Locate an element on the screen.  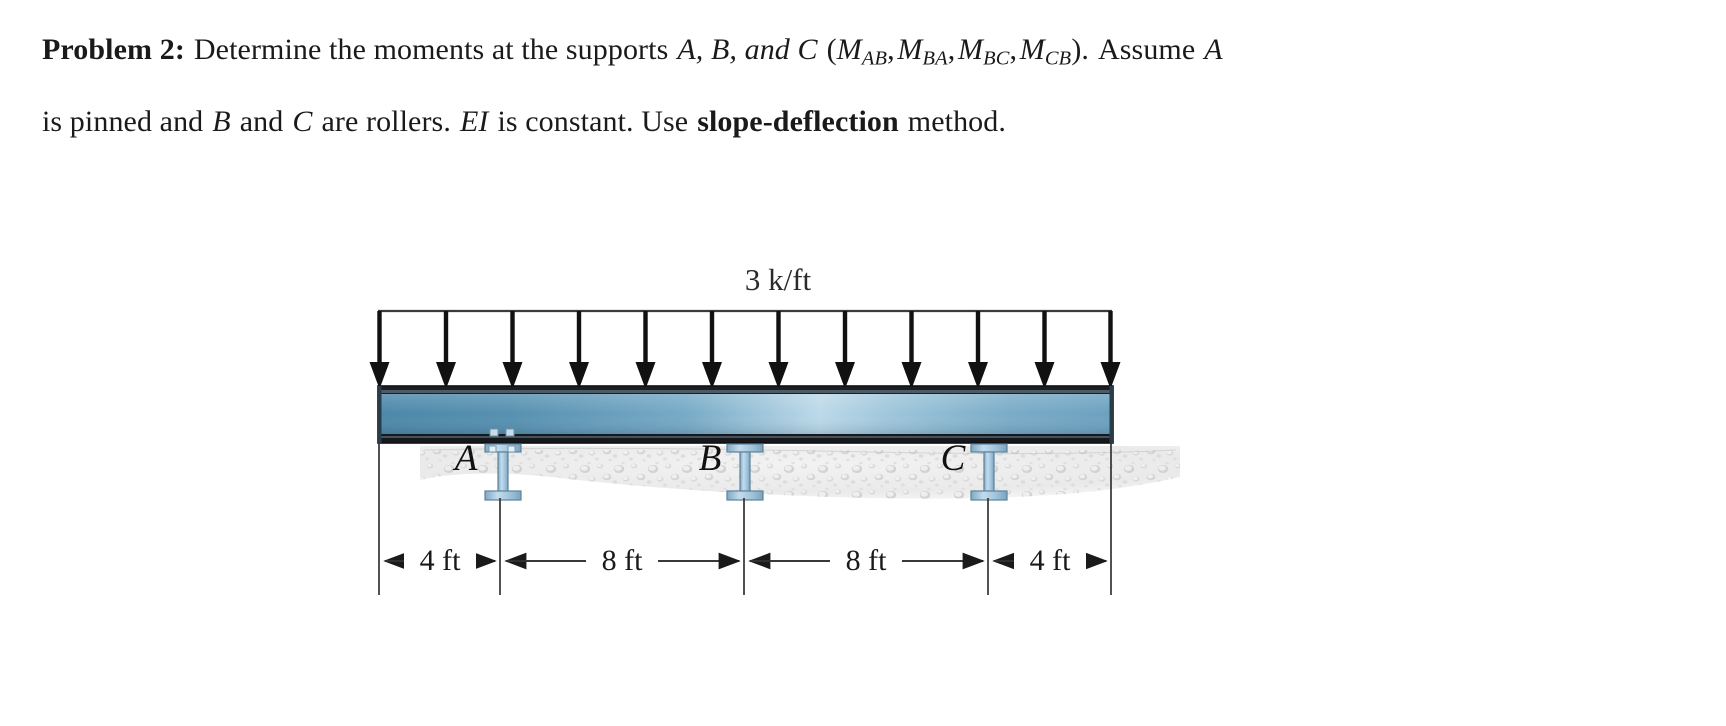
beam-top-highlight is located at coordinates (745, 391).